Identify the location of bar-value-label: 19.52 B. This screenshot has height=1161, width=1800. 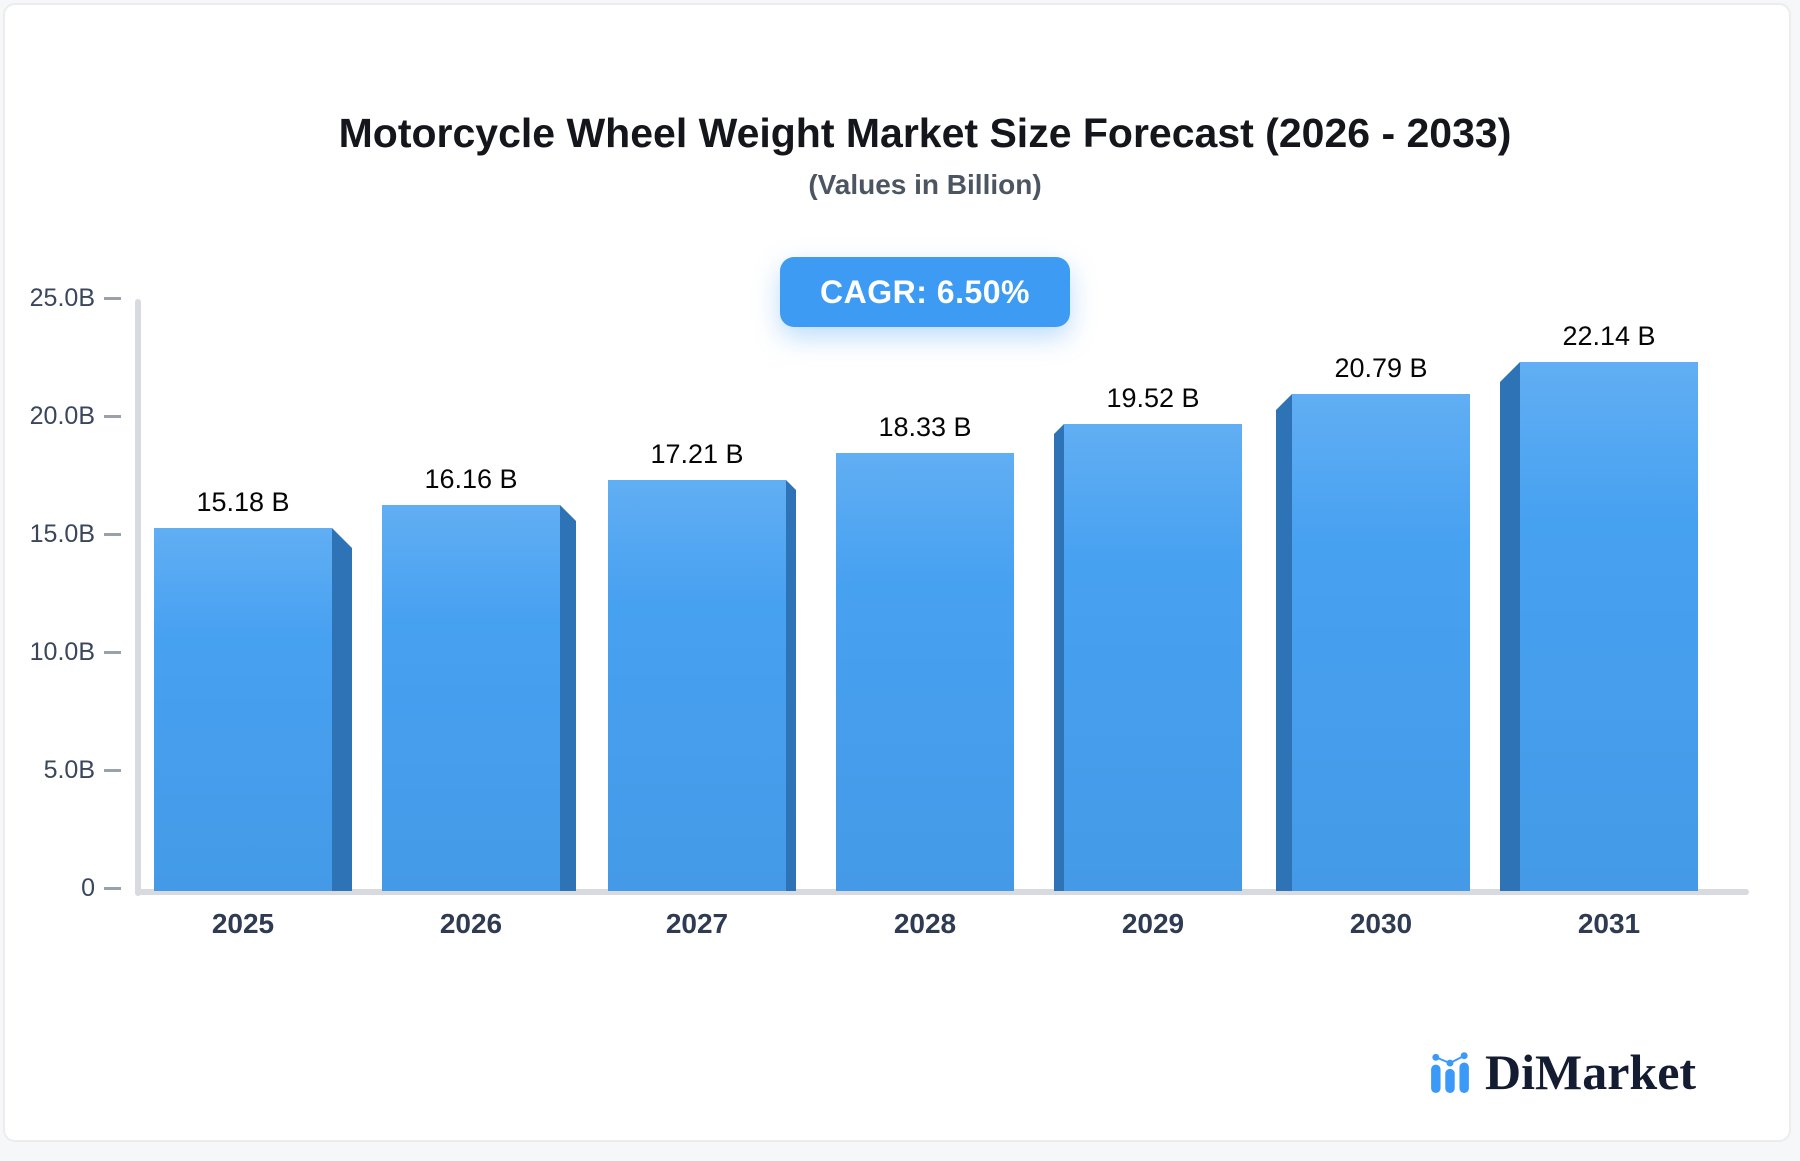
(1153, 398).